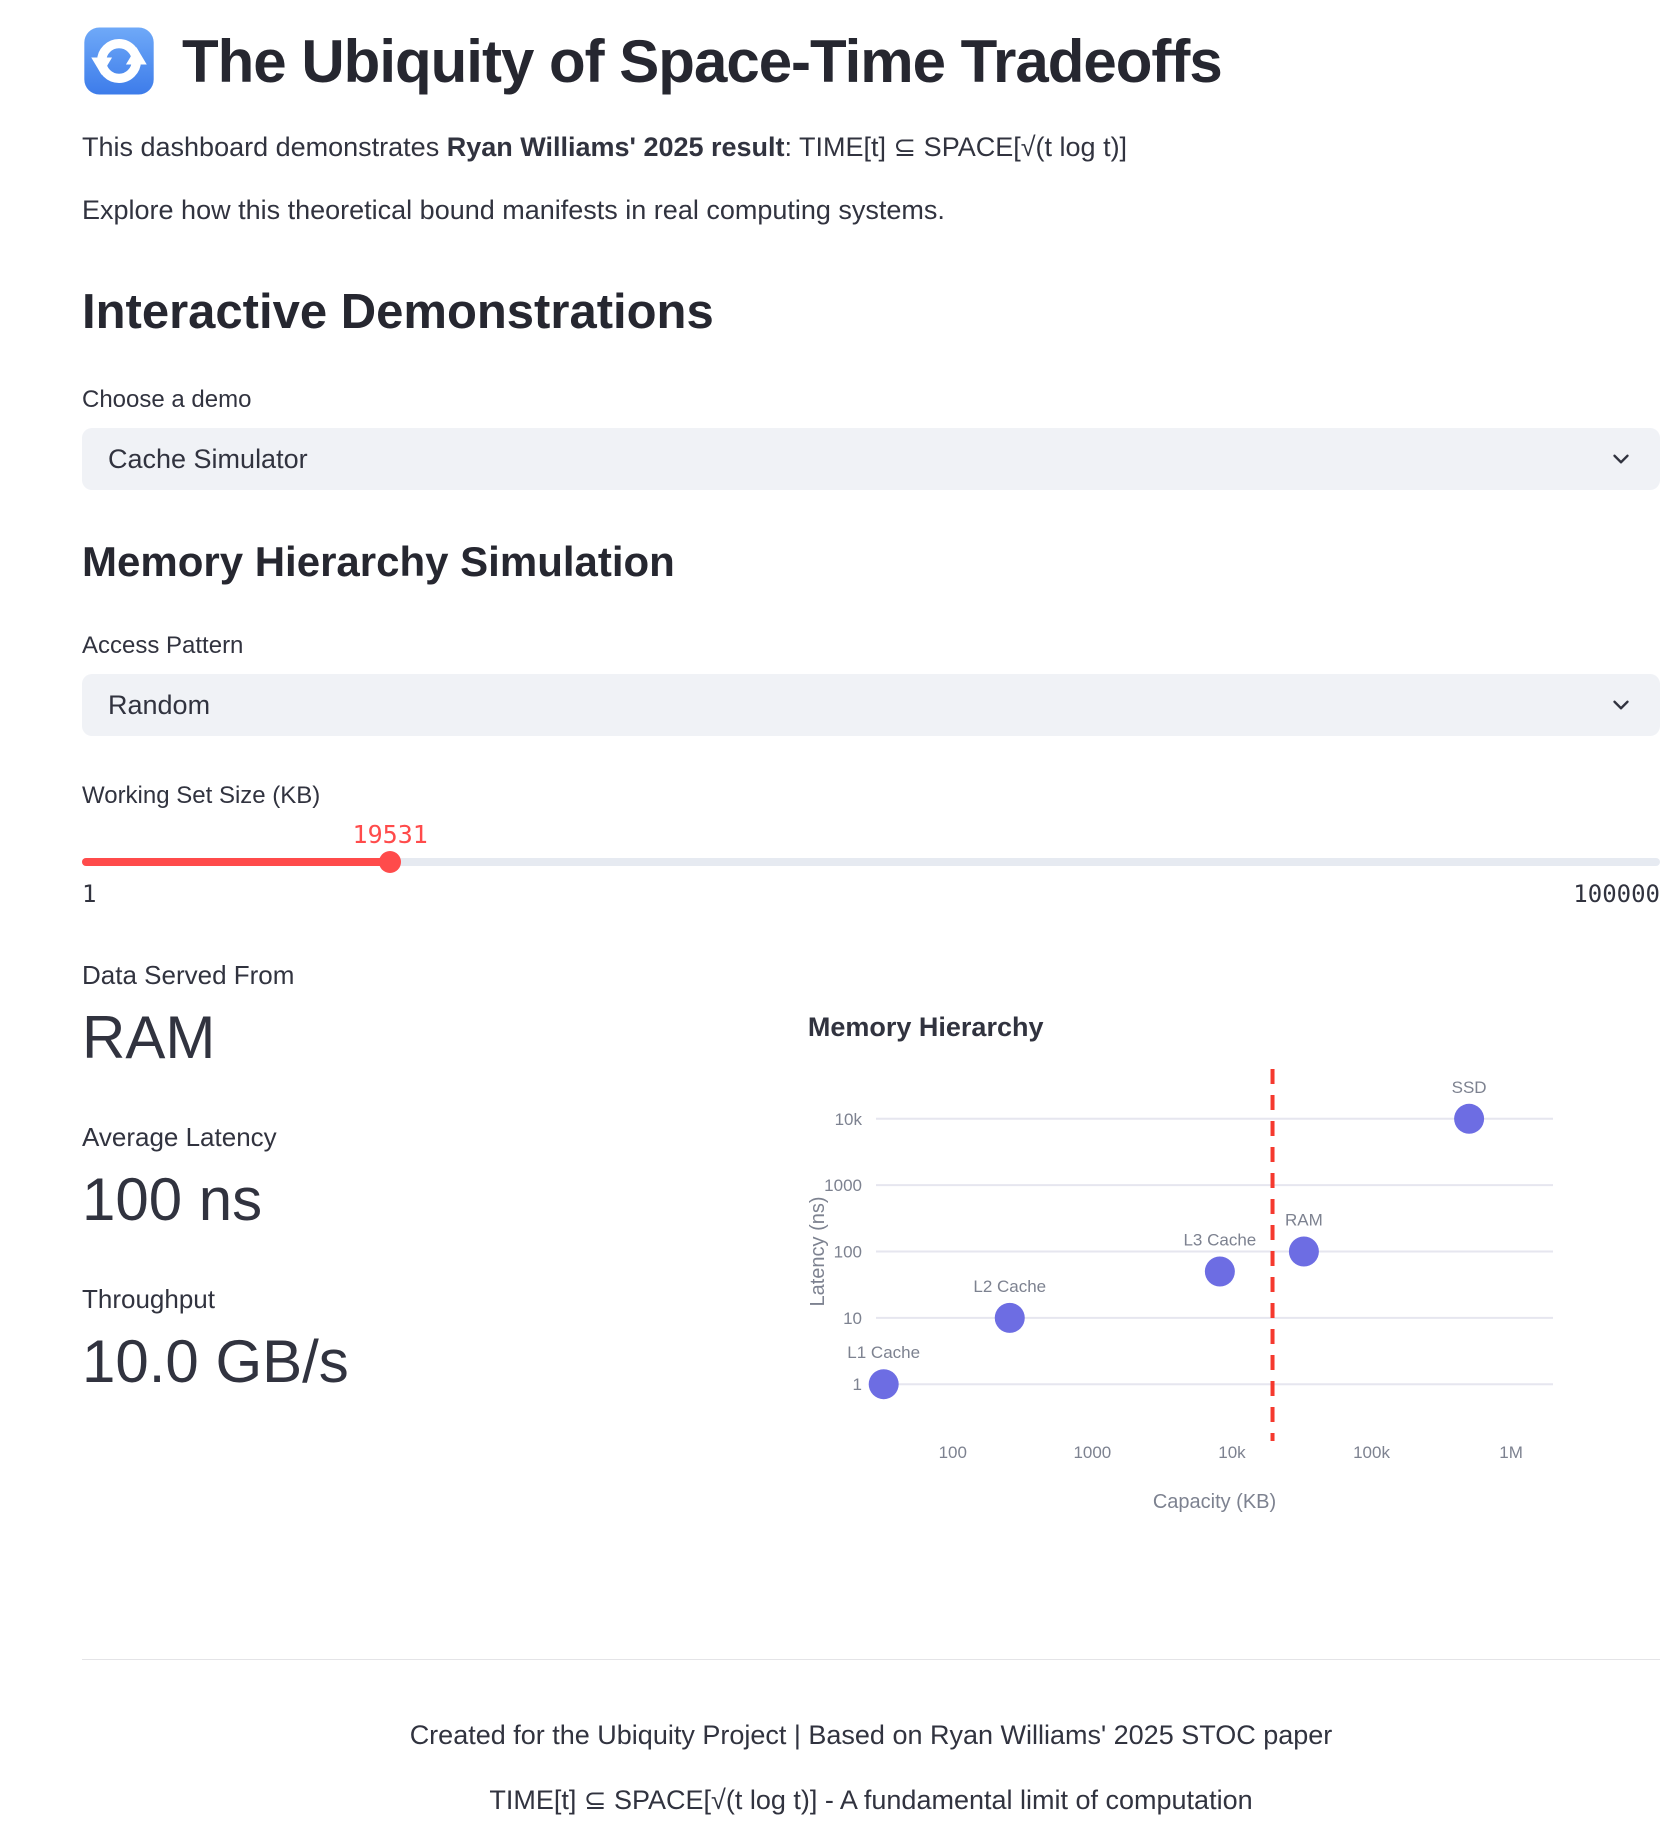 This screenshot has height=1840, width=1675. Describe the element at coordinates (179, 1137) in the screenshot. I see `metric-label: Average Latency` at that location.